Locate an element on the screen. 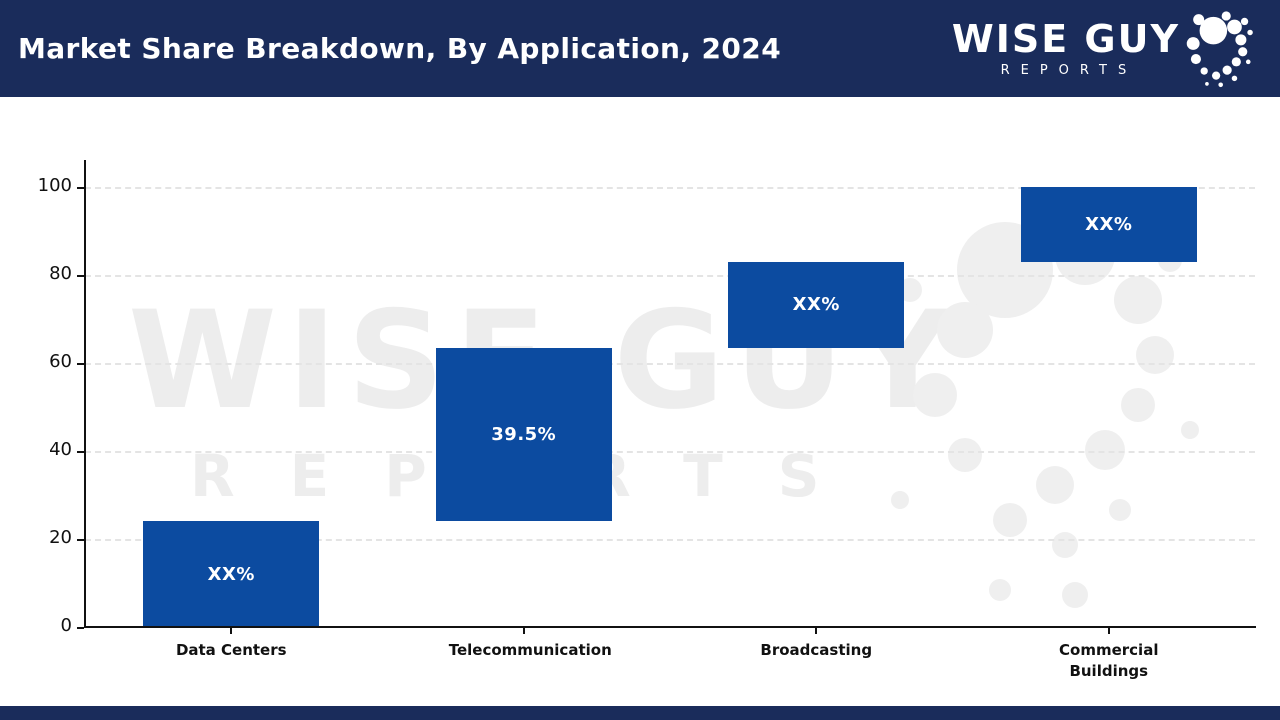 The width and height of the screenshot is (1280, 720). bar-value-label-commercial-buildings: XX% is located at coordinates (1109, 224).